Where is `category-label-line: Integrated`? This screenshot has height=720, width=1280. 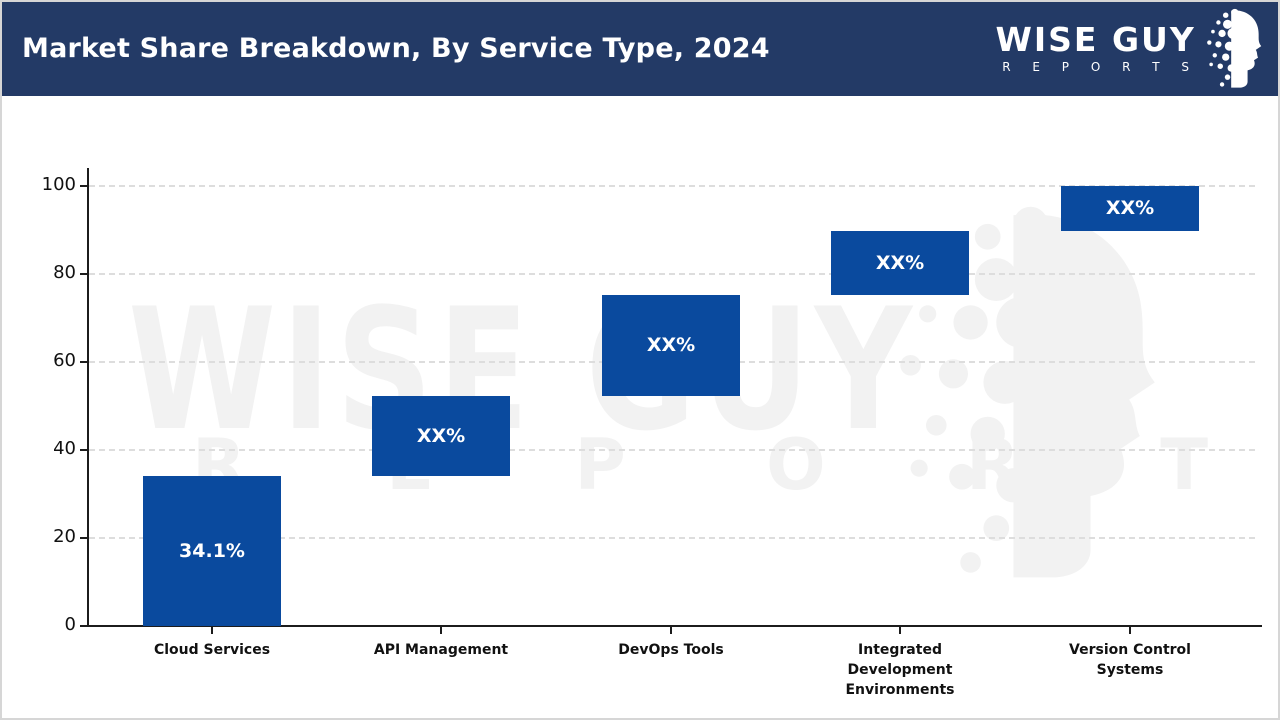 category-label-line: Integrated is located at coordinates (900, 650).